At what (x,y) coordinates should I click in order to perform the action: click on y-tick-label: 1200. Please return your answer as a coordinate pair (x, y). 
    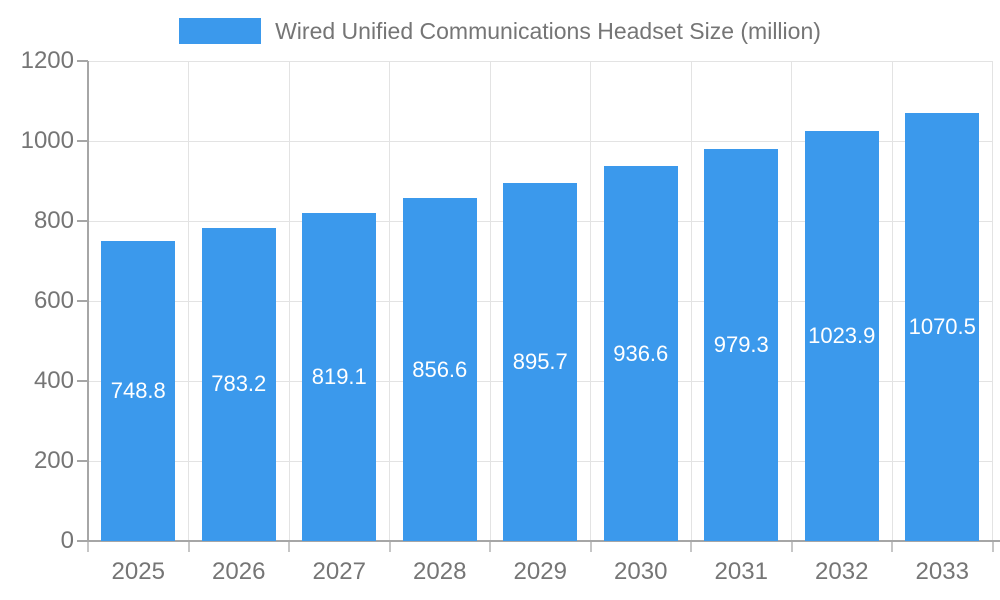
    Looking at the image, I should click on (47, 60).